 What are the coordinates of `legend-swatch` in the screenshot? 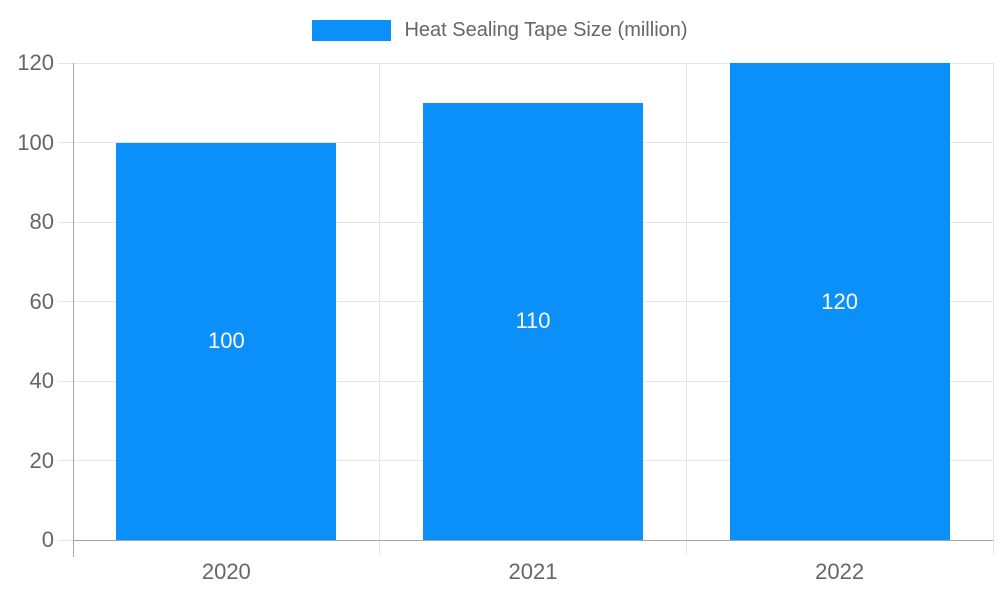 It's located at (352, 30).